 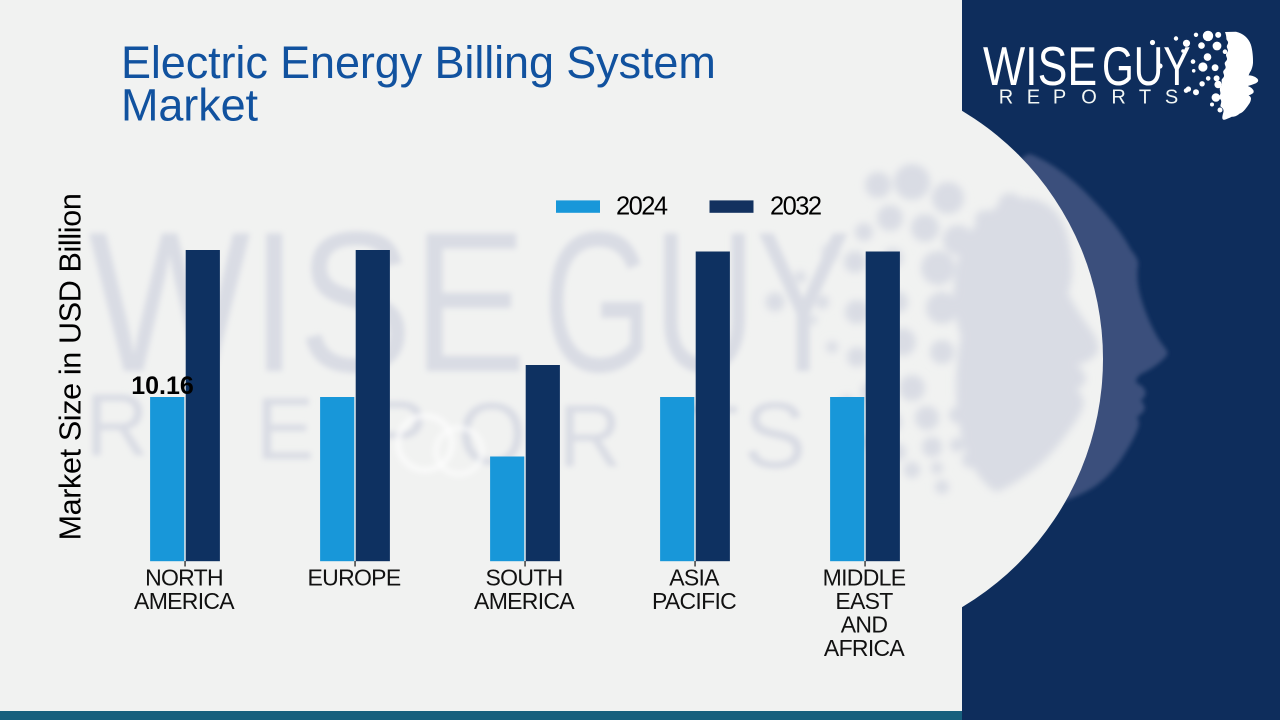 I want to click on svg-text: E, so click(x=1033, y=98).